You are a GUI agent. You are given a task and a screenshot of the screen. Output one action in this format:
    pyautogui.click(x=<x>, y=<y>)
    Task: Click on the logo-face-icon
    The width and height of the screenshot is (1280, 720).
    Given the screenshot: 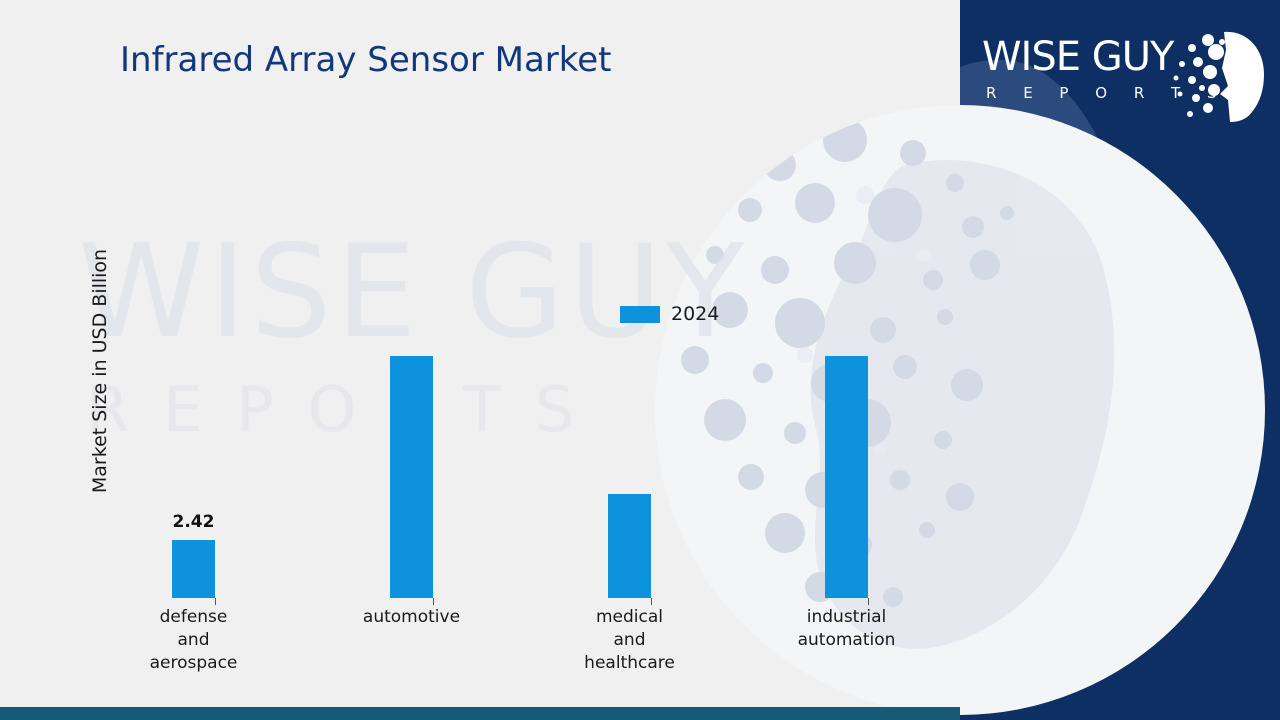 What is the action you would take?
    pyautogui.click(x=1216, y=76)
    